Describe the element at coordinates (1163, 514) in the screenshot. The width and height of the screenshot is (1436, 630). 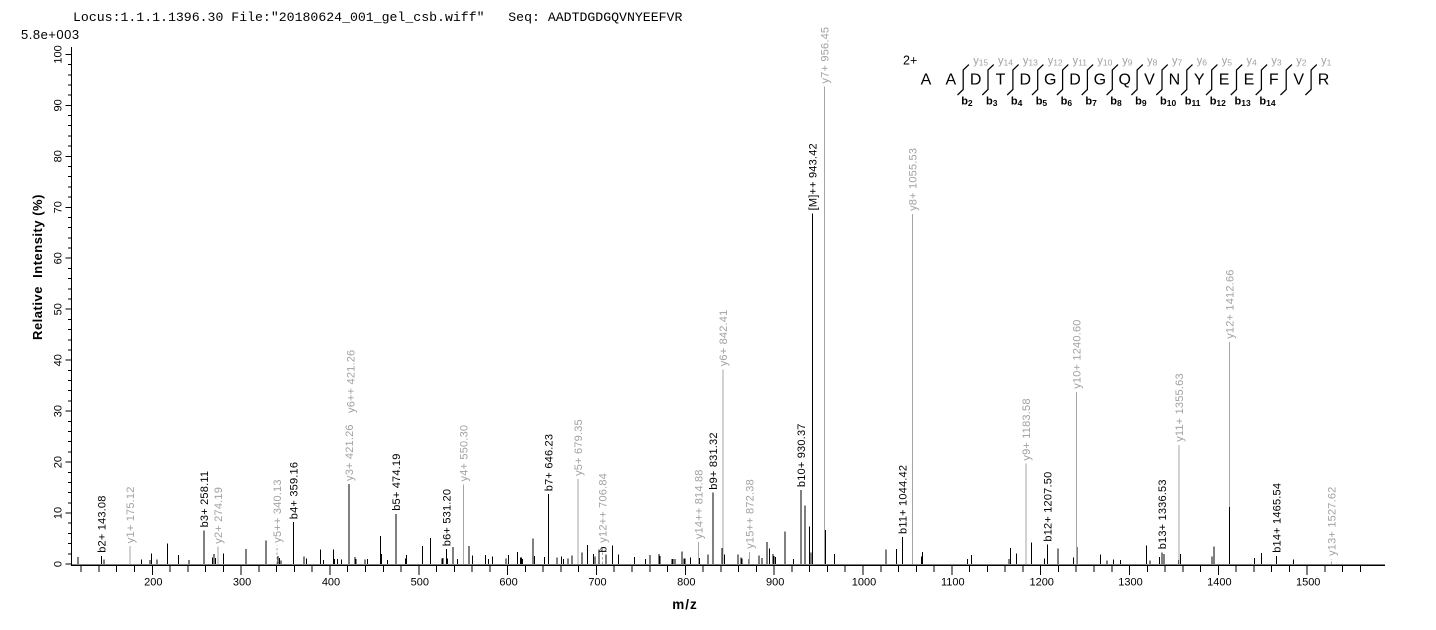
I see `svg-text: b13+ 1336.53` at that location.